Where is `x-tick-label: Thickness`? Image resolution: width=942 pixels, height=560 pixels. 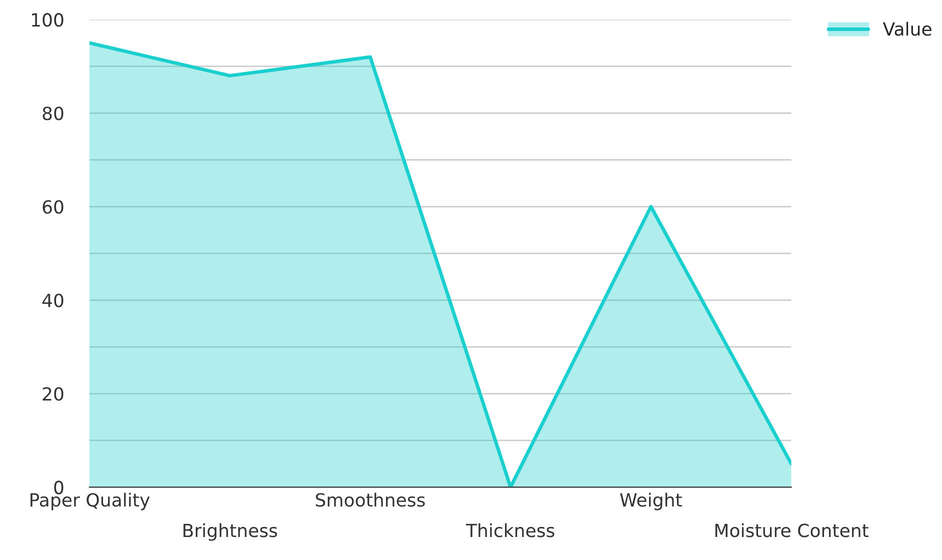 x-tick-label: Thickness is located at coordinates (510, 530).